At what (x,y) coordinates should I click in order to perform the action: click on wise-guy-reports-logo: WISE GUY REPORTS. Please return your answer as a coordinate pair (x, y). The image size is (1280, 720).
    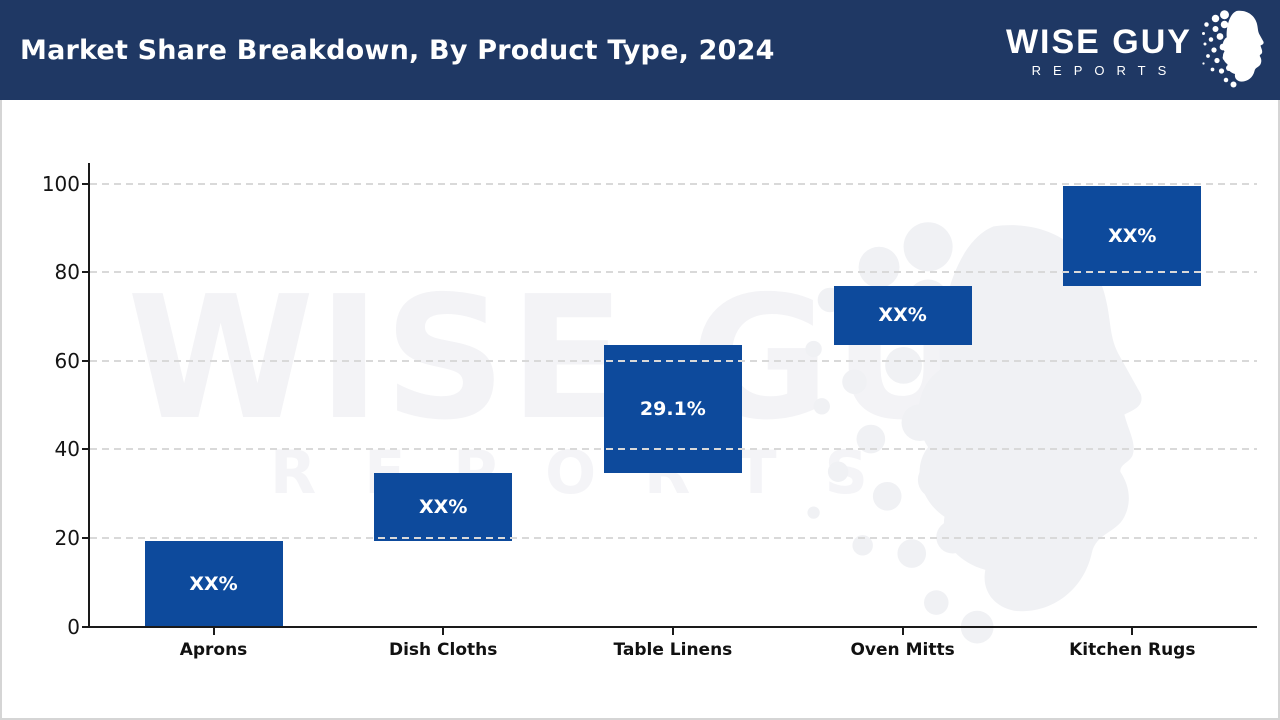
    Looking at the image, I should click on (1138, 50).